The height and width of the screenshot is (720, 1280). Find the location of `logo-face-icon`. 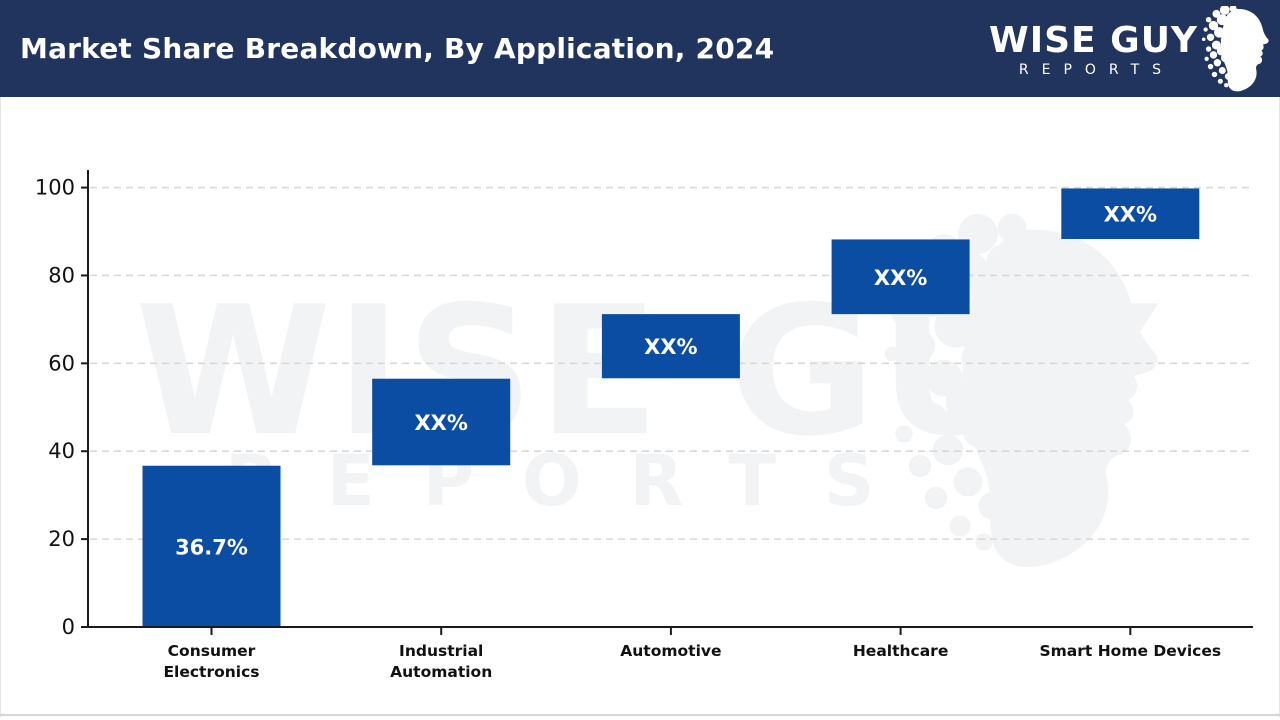

logo-face-icon is located at coordinates (1235, 49).